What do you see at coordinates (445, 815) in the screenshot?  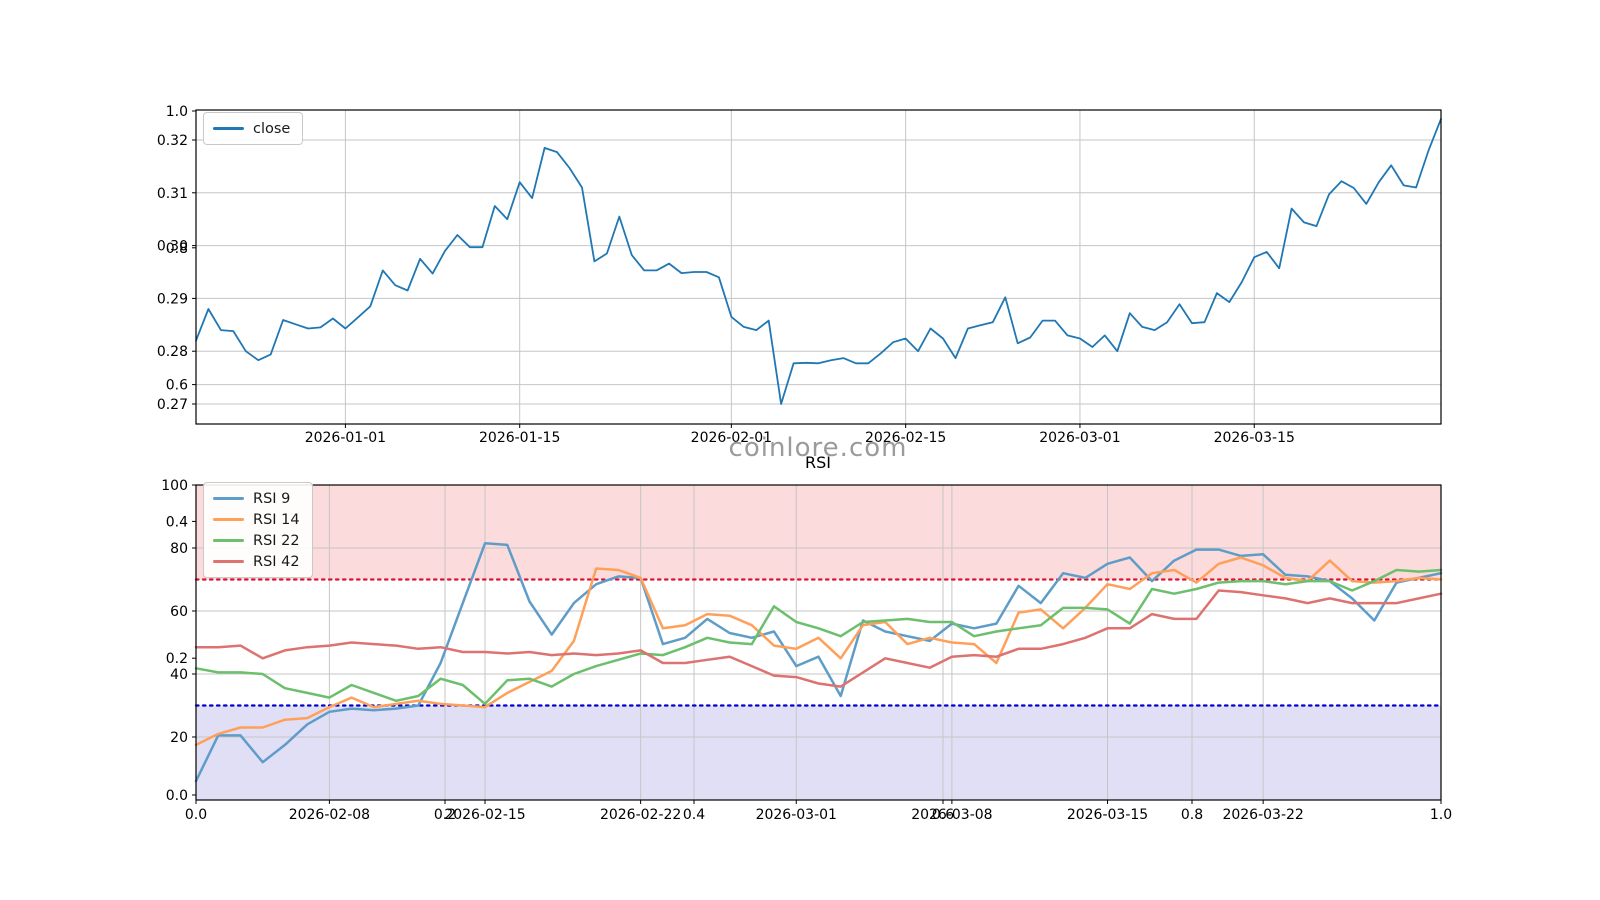 I see `overlay-x-tick-label: 0.2` at bounding box center [445, 815].